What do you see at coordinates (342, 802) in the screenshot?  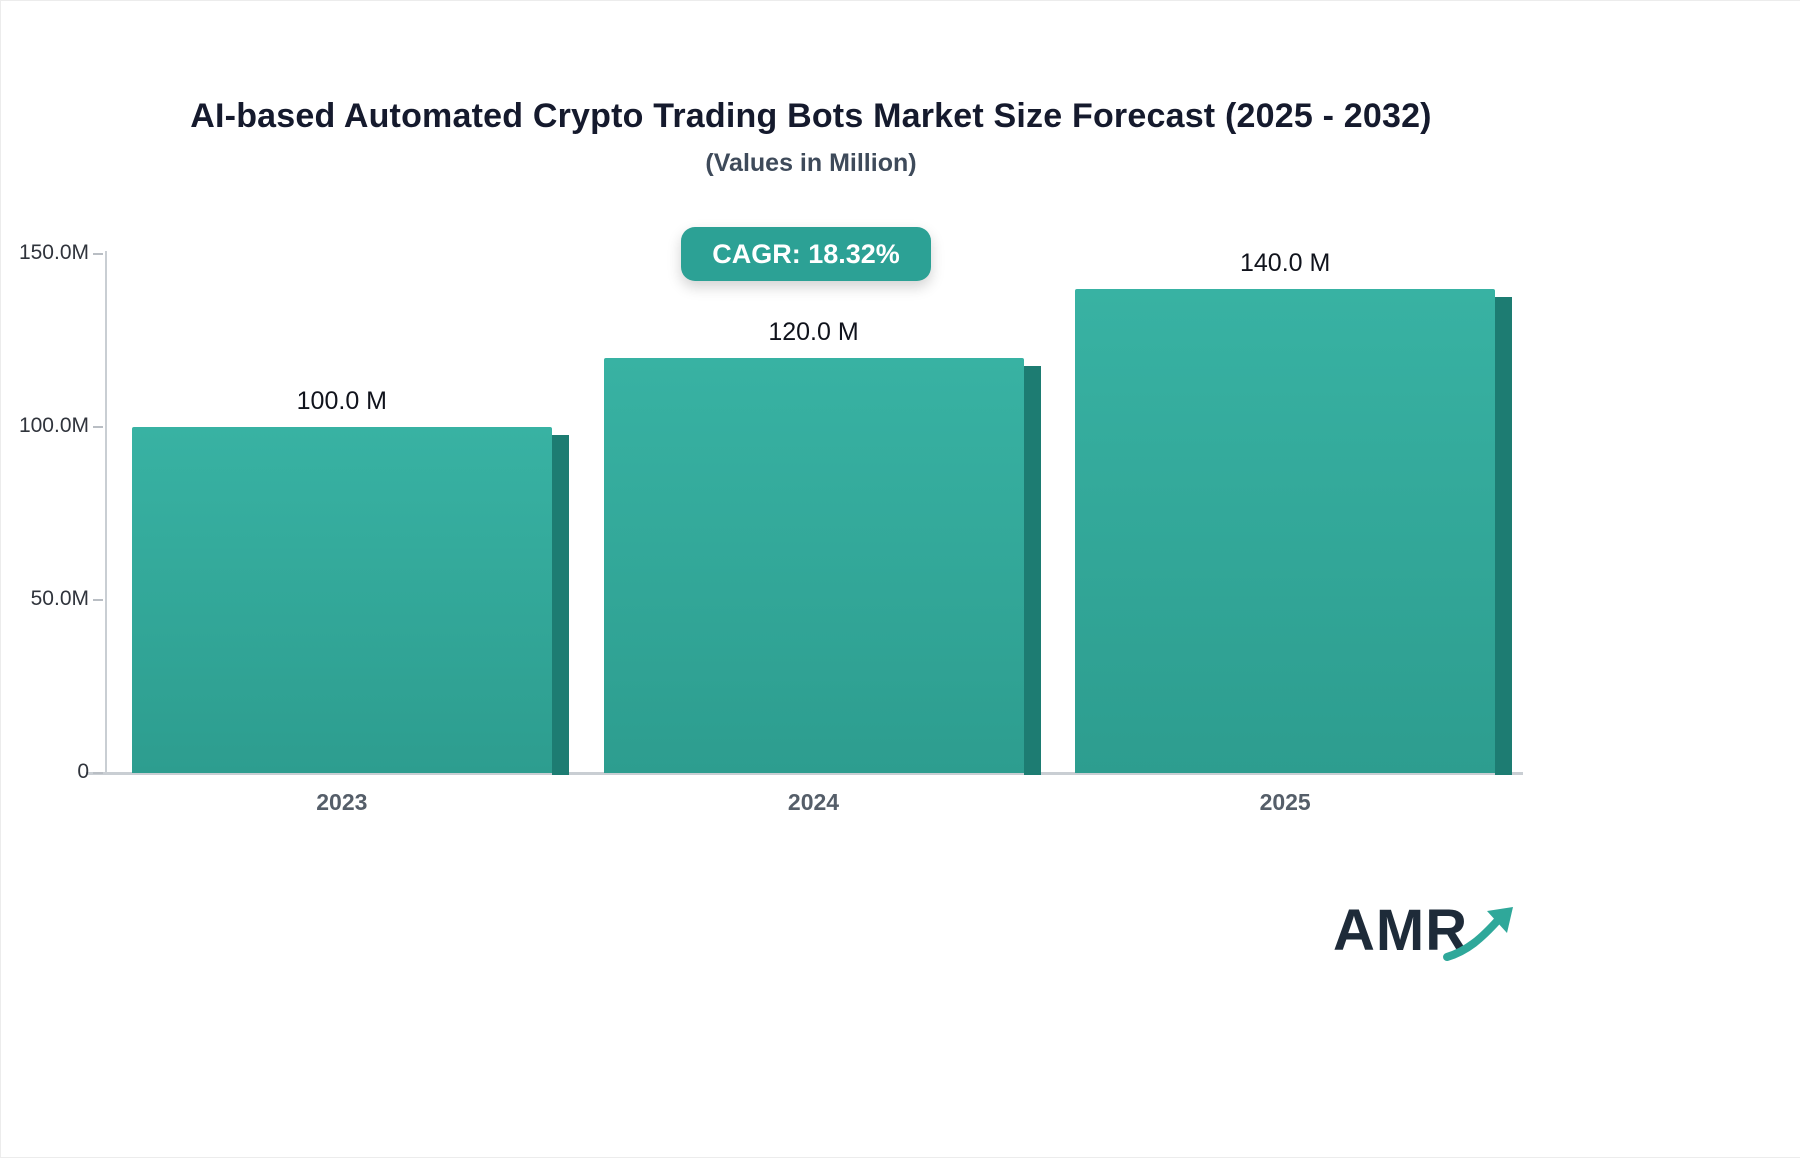 I see `x-axis-label: 2023` at bounding box center [342, 802].